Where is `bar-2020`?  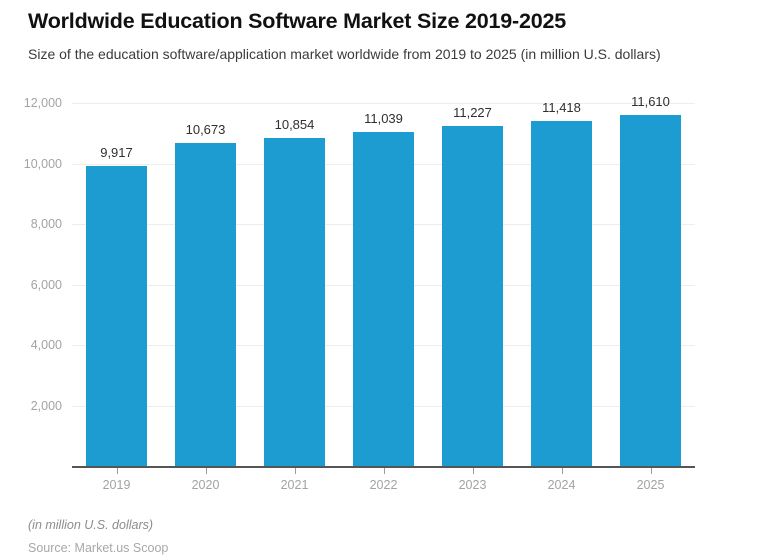
bar-2020 is located at coordinates (205, 304).